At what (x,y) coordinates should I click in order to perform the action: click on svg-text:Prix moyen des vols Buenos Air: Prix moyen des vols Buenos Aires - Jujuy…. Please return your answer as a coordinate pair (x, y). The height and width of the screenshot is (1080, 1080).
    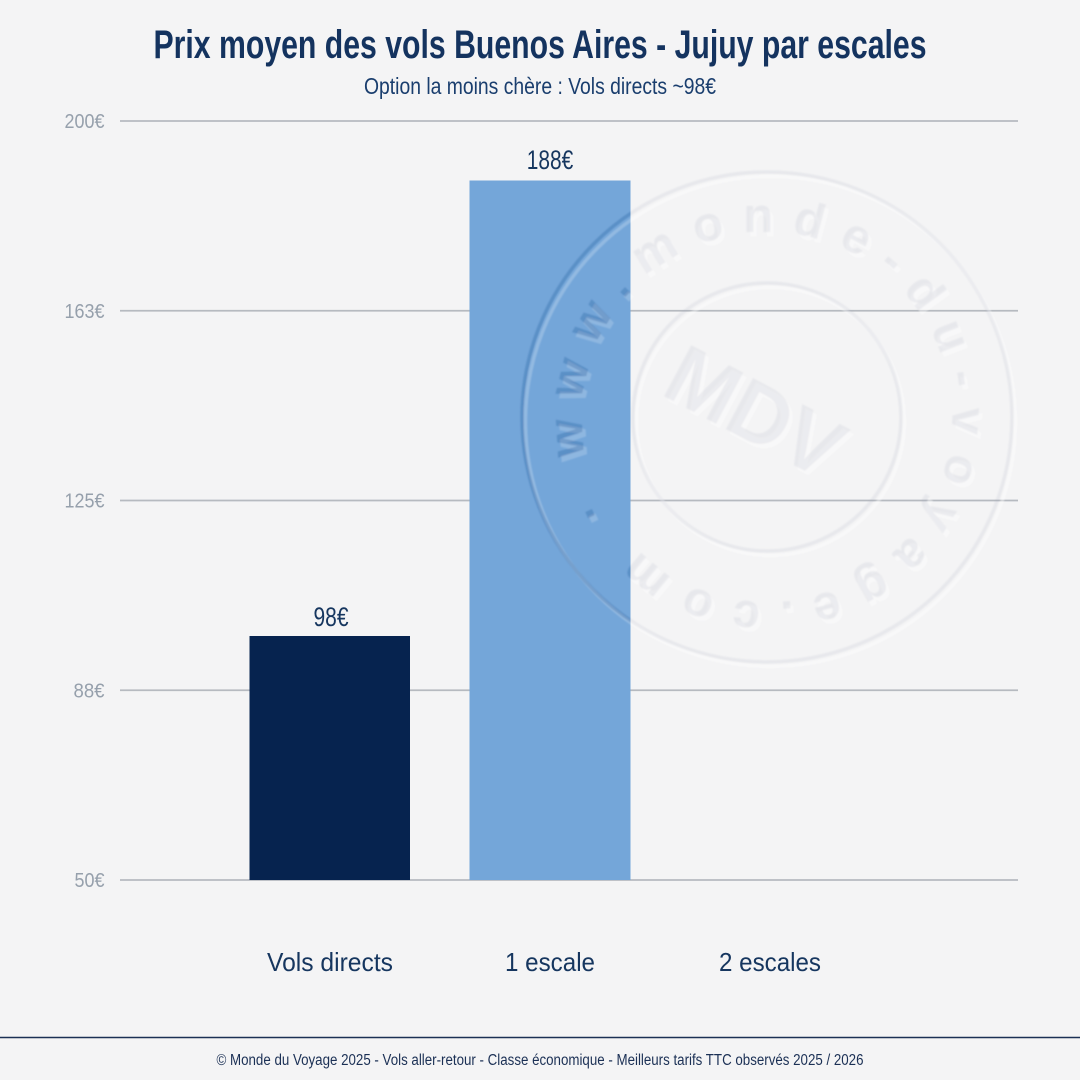
    Looking at the image, I should click on (540, 45).